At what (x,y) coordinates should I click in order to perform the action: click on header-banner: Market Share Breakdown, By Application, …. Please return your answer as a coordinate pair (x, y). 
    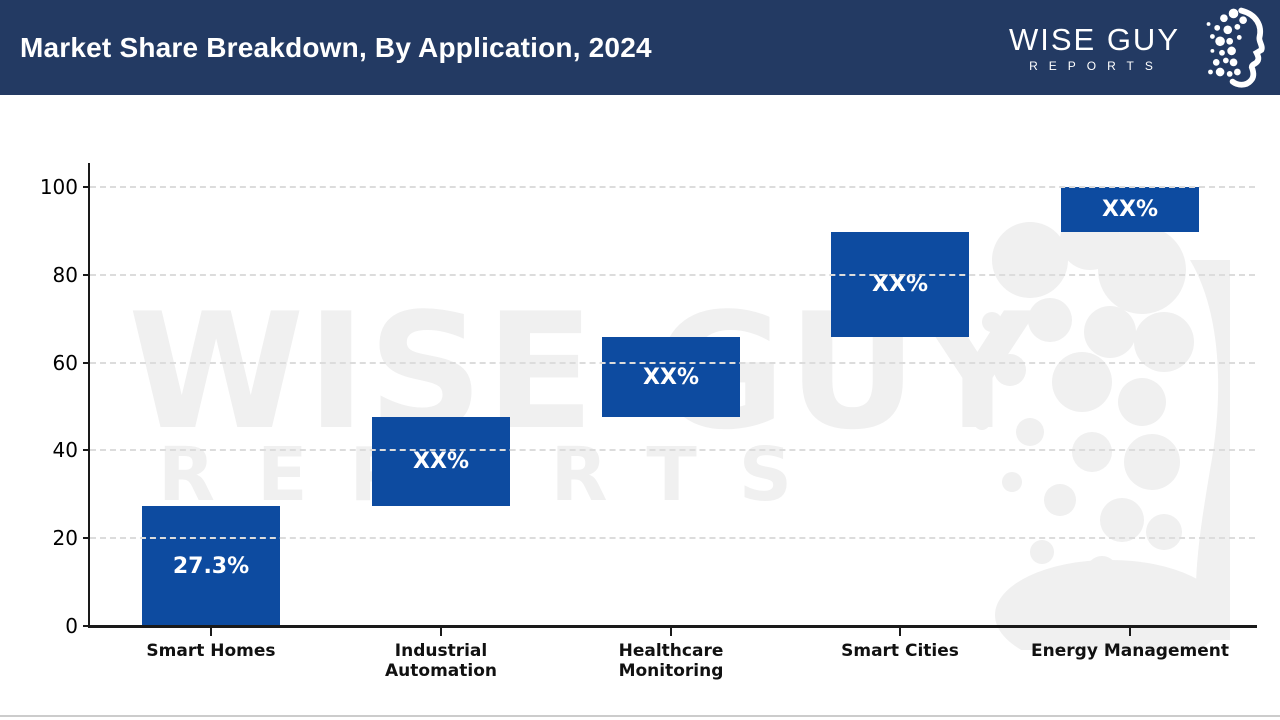
    Looking at the image, I should click on (640, 47).